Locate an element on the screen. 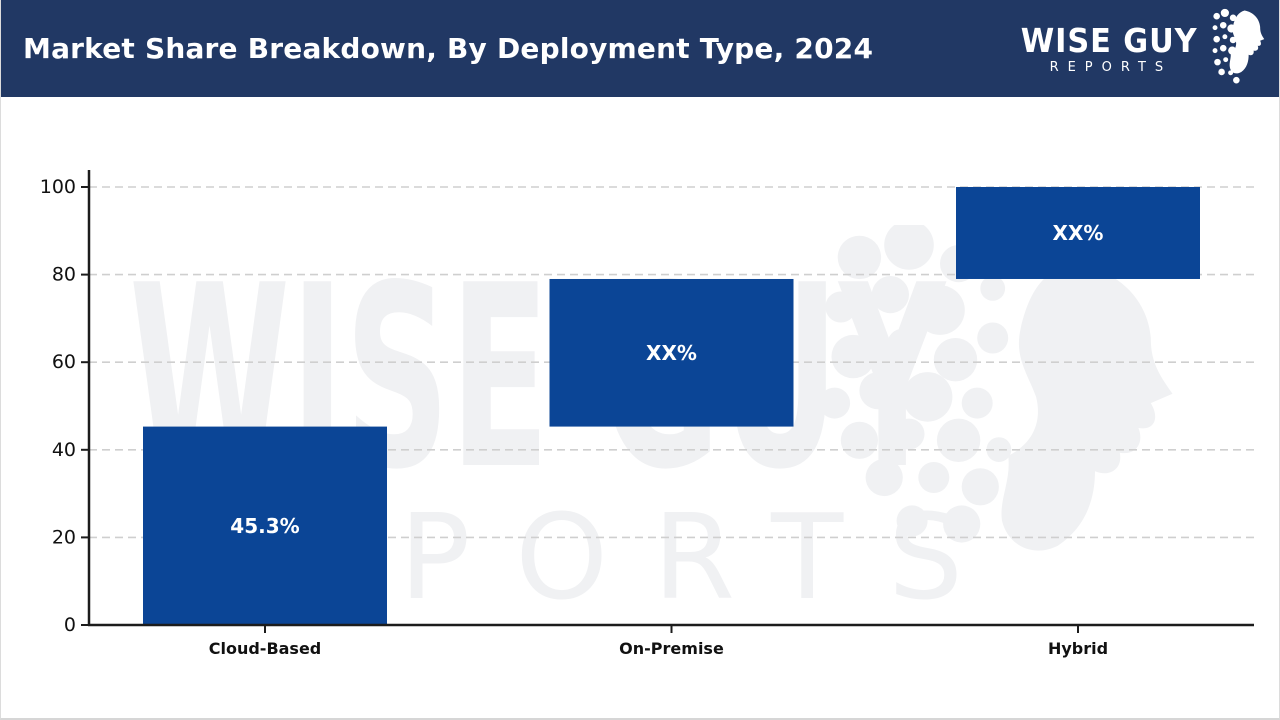 The height and width of the screenshot is (720, 1280). bar-value-label: 45.3% is located at coordinates (264, 526).